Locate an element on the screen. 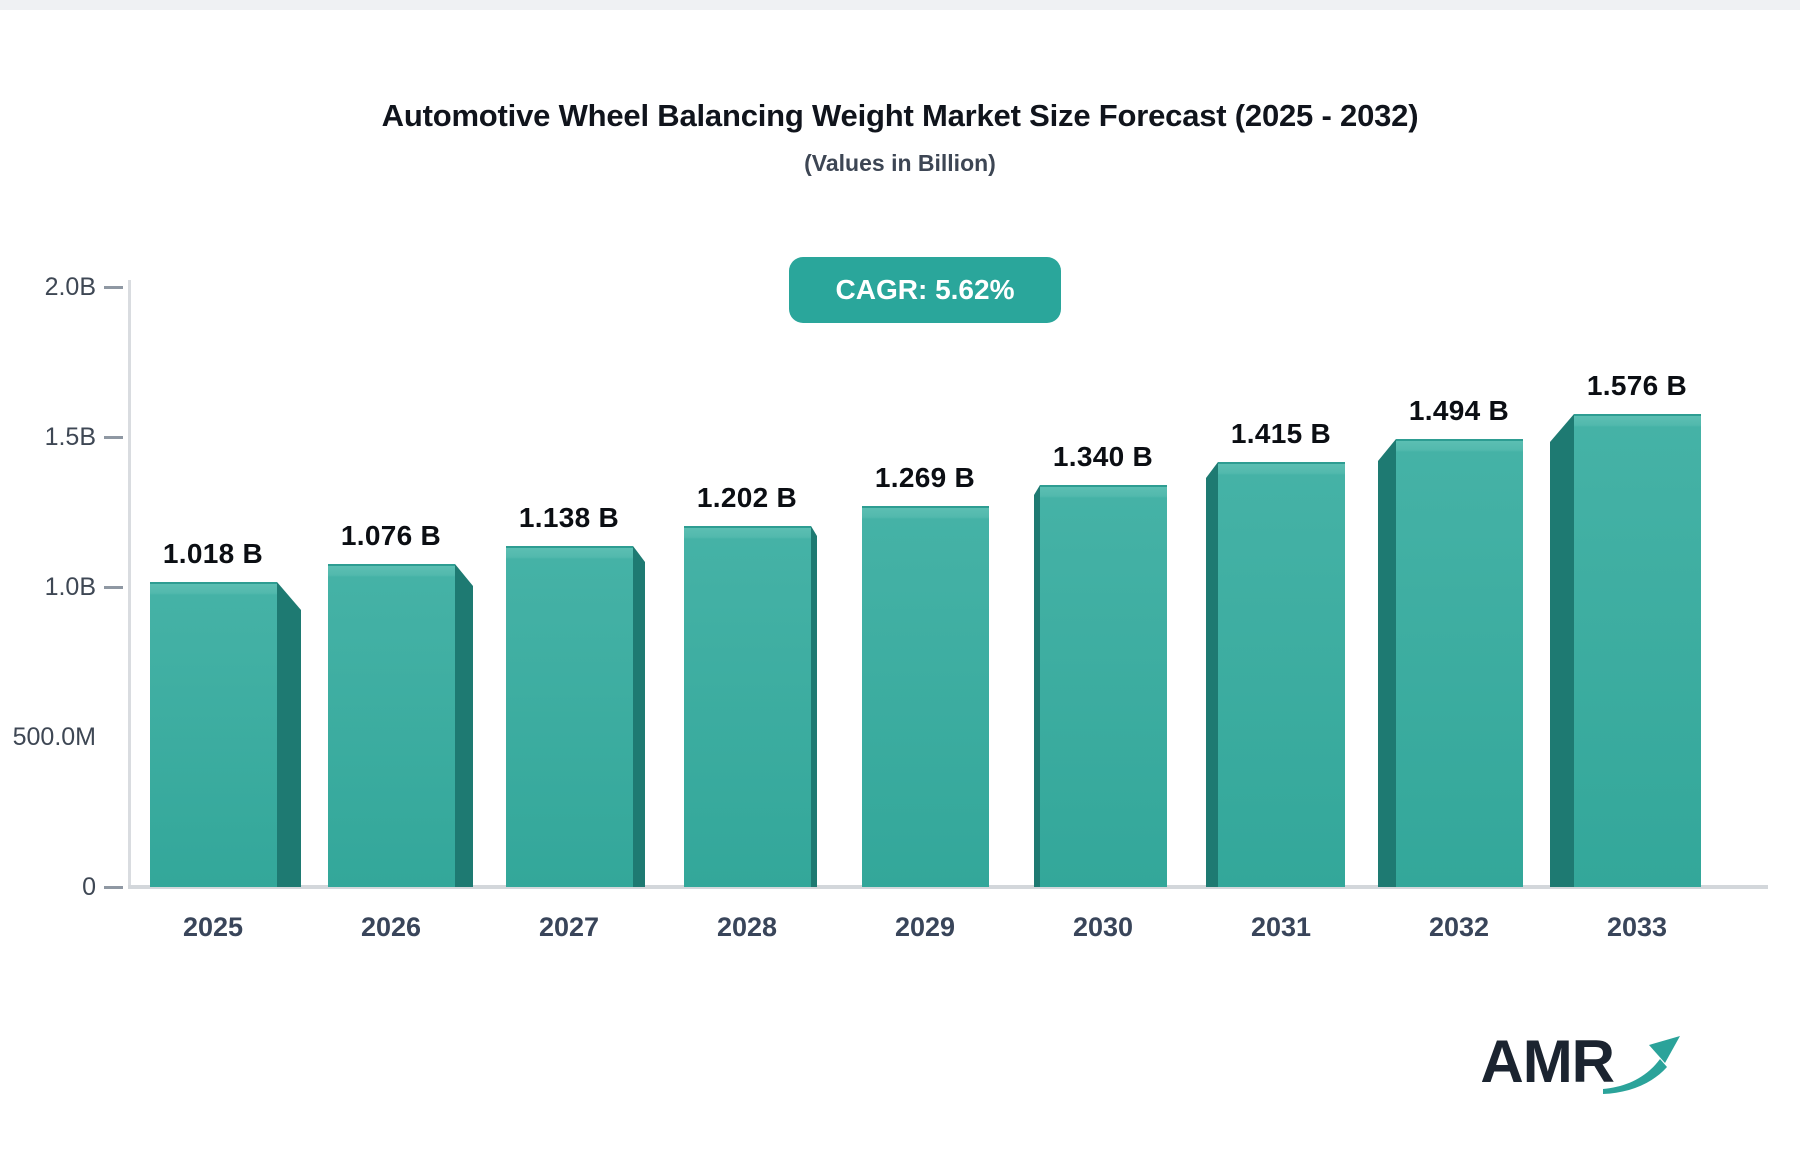 This screenshot has width=1800, height=1156. cagr-badge-label: CAGR: 5.62% is located at coordinates (925, 289).